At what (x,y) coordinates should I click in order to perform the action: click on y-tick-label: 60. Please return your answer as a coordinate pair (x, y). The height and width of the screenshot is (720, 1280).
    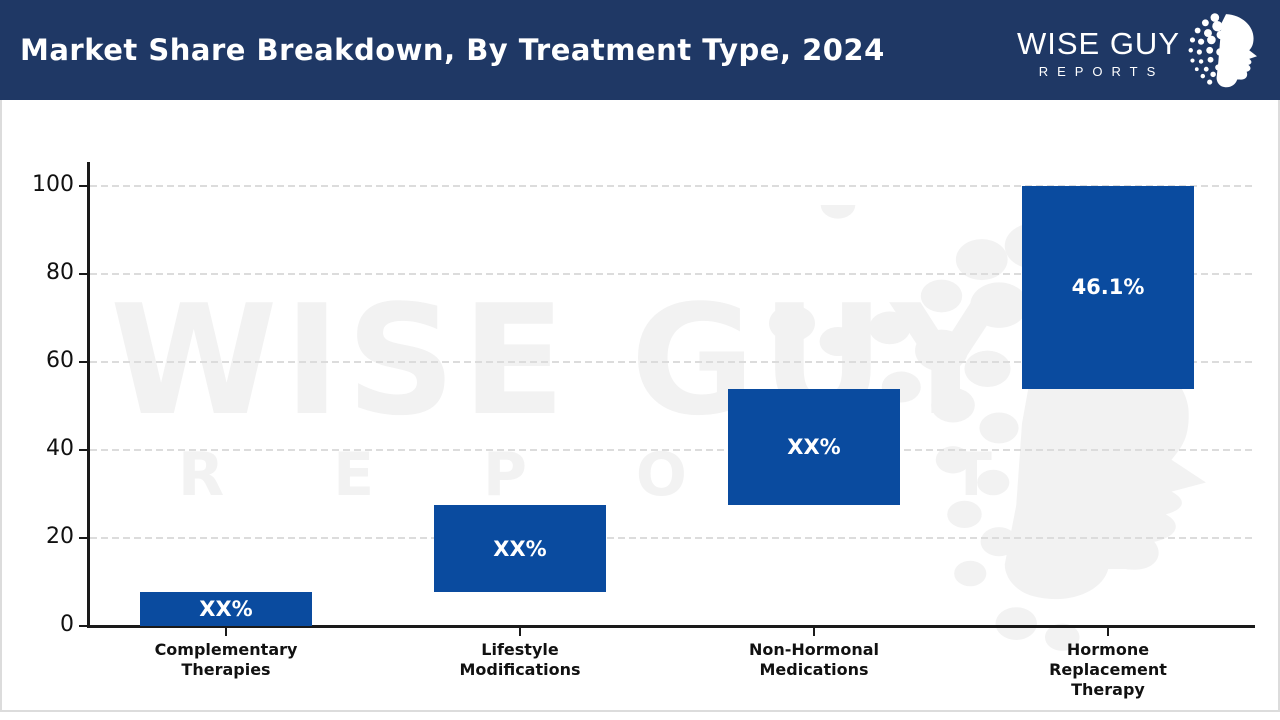
    Looking at the image, I should click on (60, 360).